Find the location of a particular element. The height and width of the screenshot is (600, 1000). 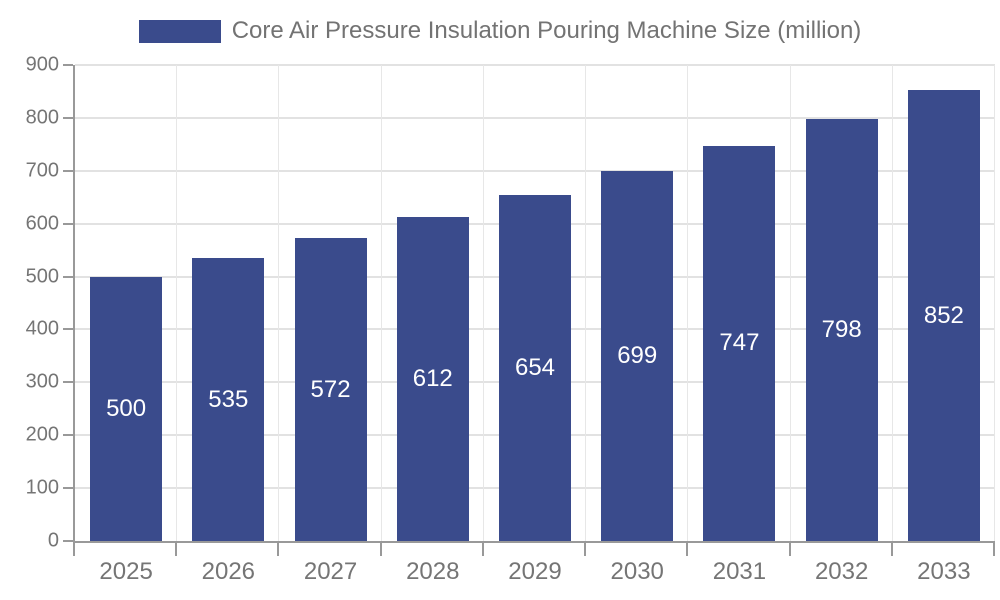

bar-value-label: 612 is located at coordinates (432, 379).